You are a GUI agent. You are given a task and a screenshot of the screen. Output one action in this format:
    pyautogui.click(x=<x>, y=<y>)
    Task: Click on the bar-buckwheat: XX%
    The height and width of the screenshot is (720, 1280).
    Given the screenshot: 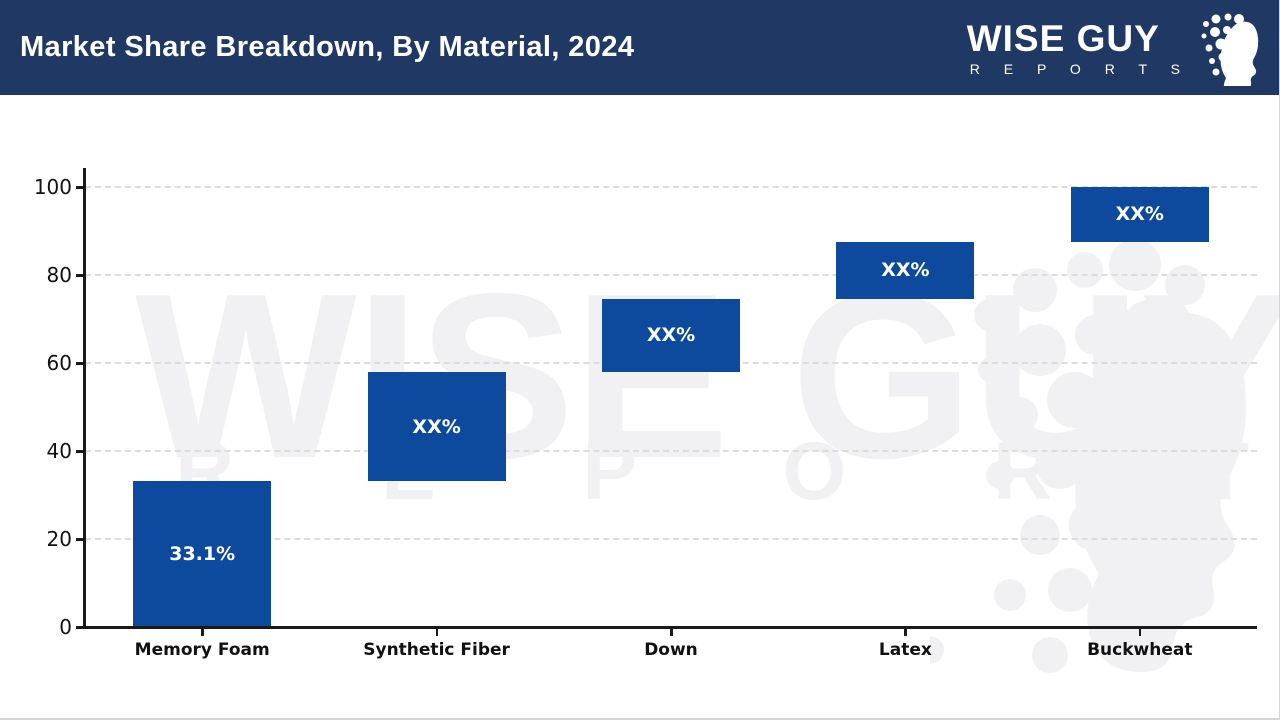 What is the action you would take?
    pyautogui.click(x=1139, y=214)
    